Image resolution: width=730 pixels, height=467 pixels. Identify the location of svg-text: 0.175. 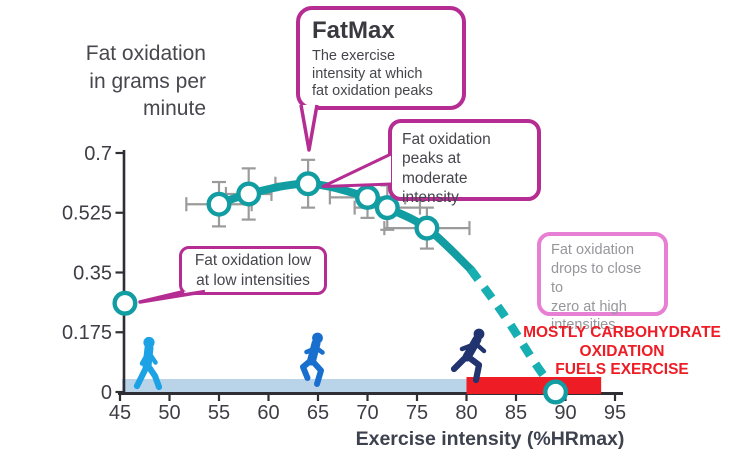
(87, 333).